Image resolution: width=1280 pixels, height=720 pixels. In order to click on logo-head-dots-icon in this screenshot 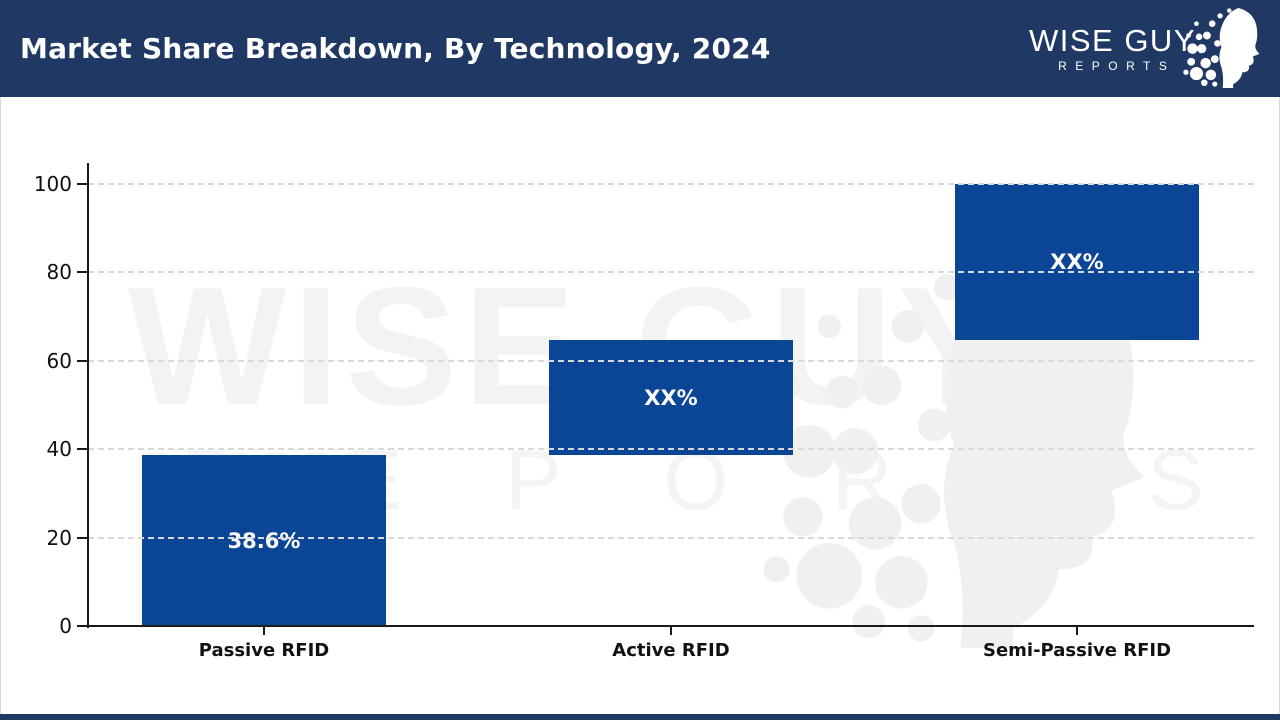, I will do `click(1221, 47)`.